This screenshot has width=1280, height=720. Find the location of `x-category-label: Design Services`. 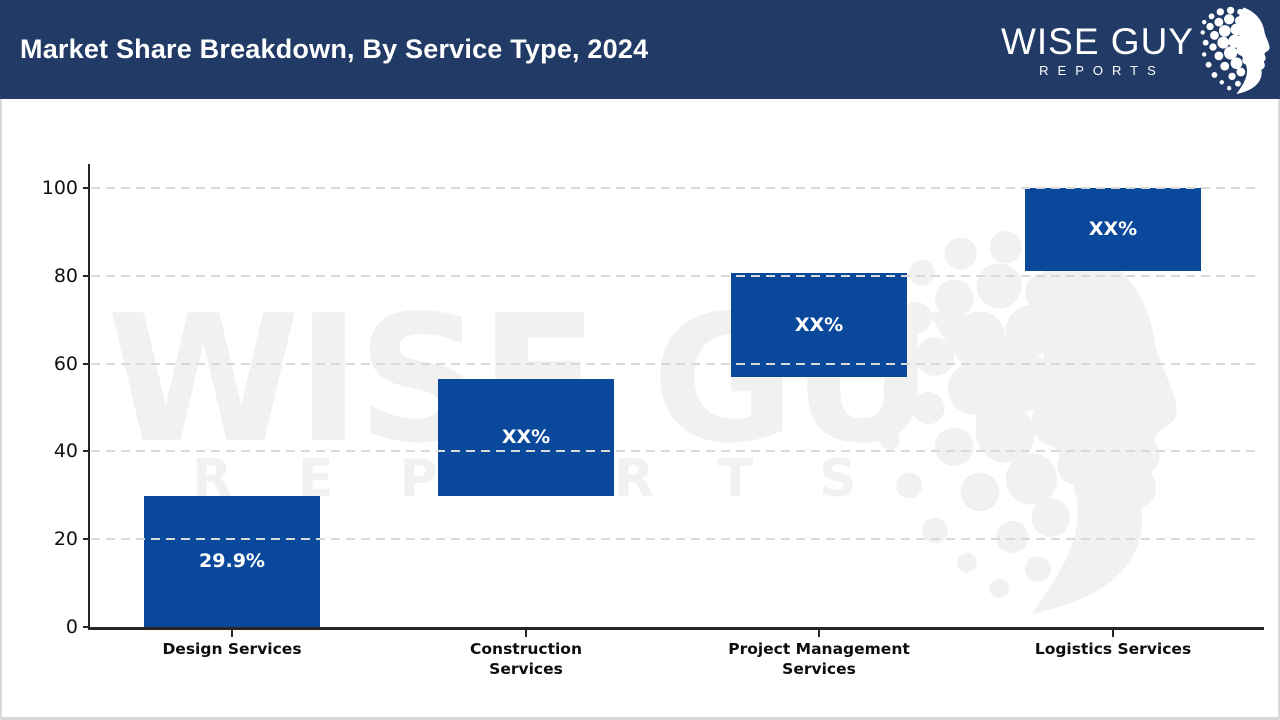

x-category-label: Design Services is located at coordinates (232, 649).